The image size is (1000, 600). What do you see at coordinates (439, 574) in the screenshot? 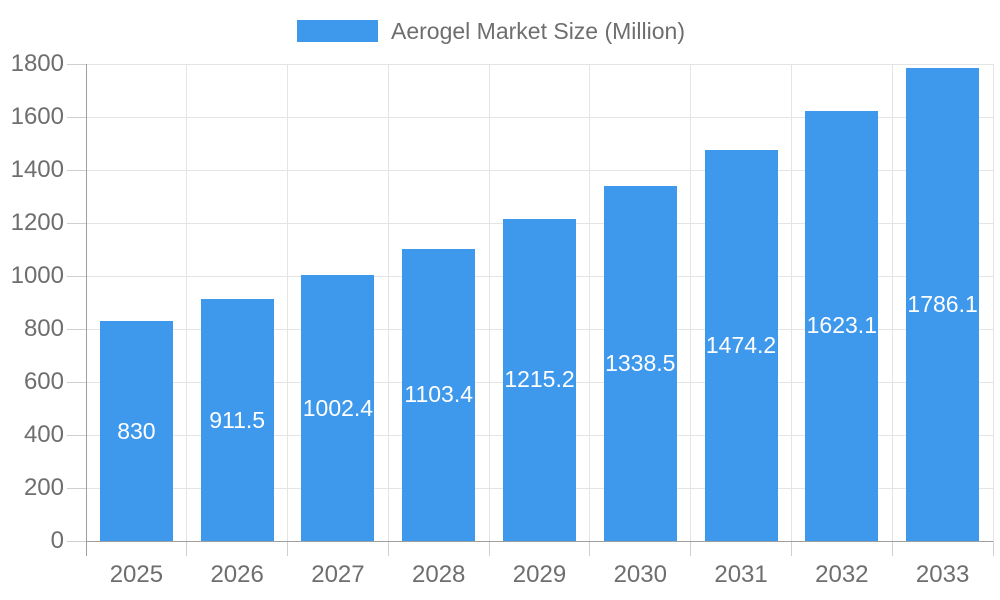
I see `x-axis-label-2028: 2028` at bounding box center [439, 574].